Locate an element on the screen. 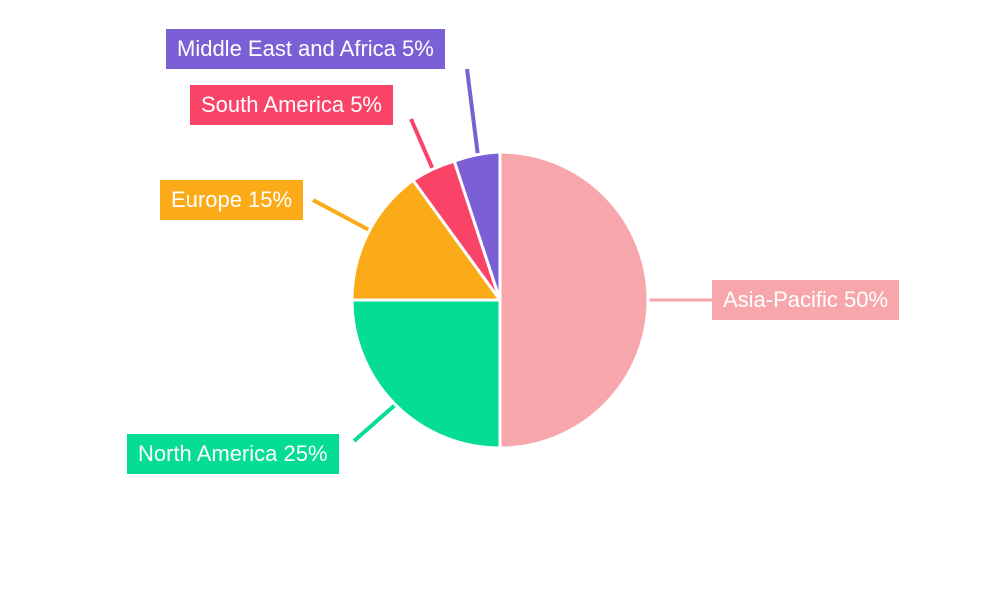  pie-label-south-america: South America 5% is located at coordinates (291, 105).